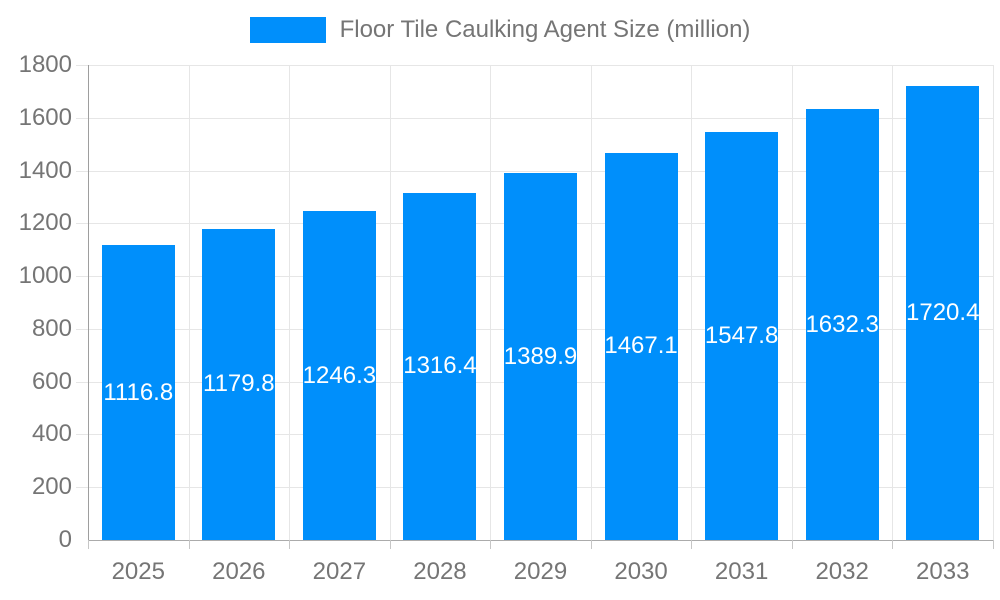  Describe the element at coordinates (51, 487) in the screenshot. I see `y-axis-tick-label: 200` at that location.